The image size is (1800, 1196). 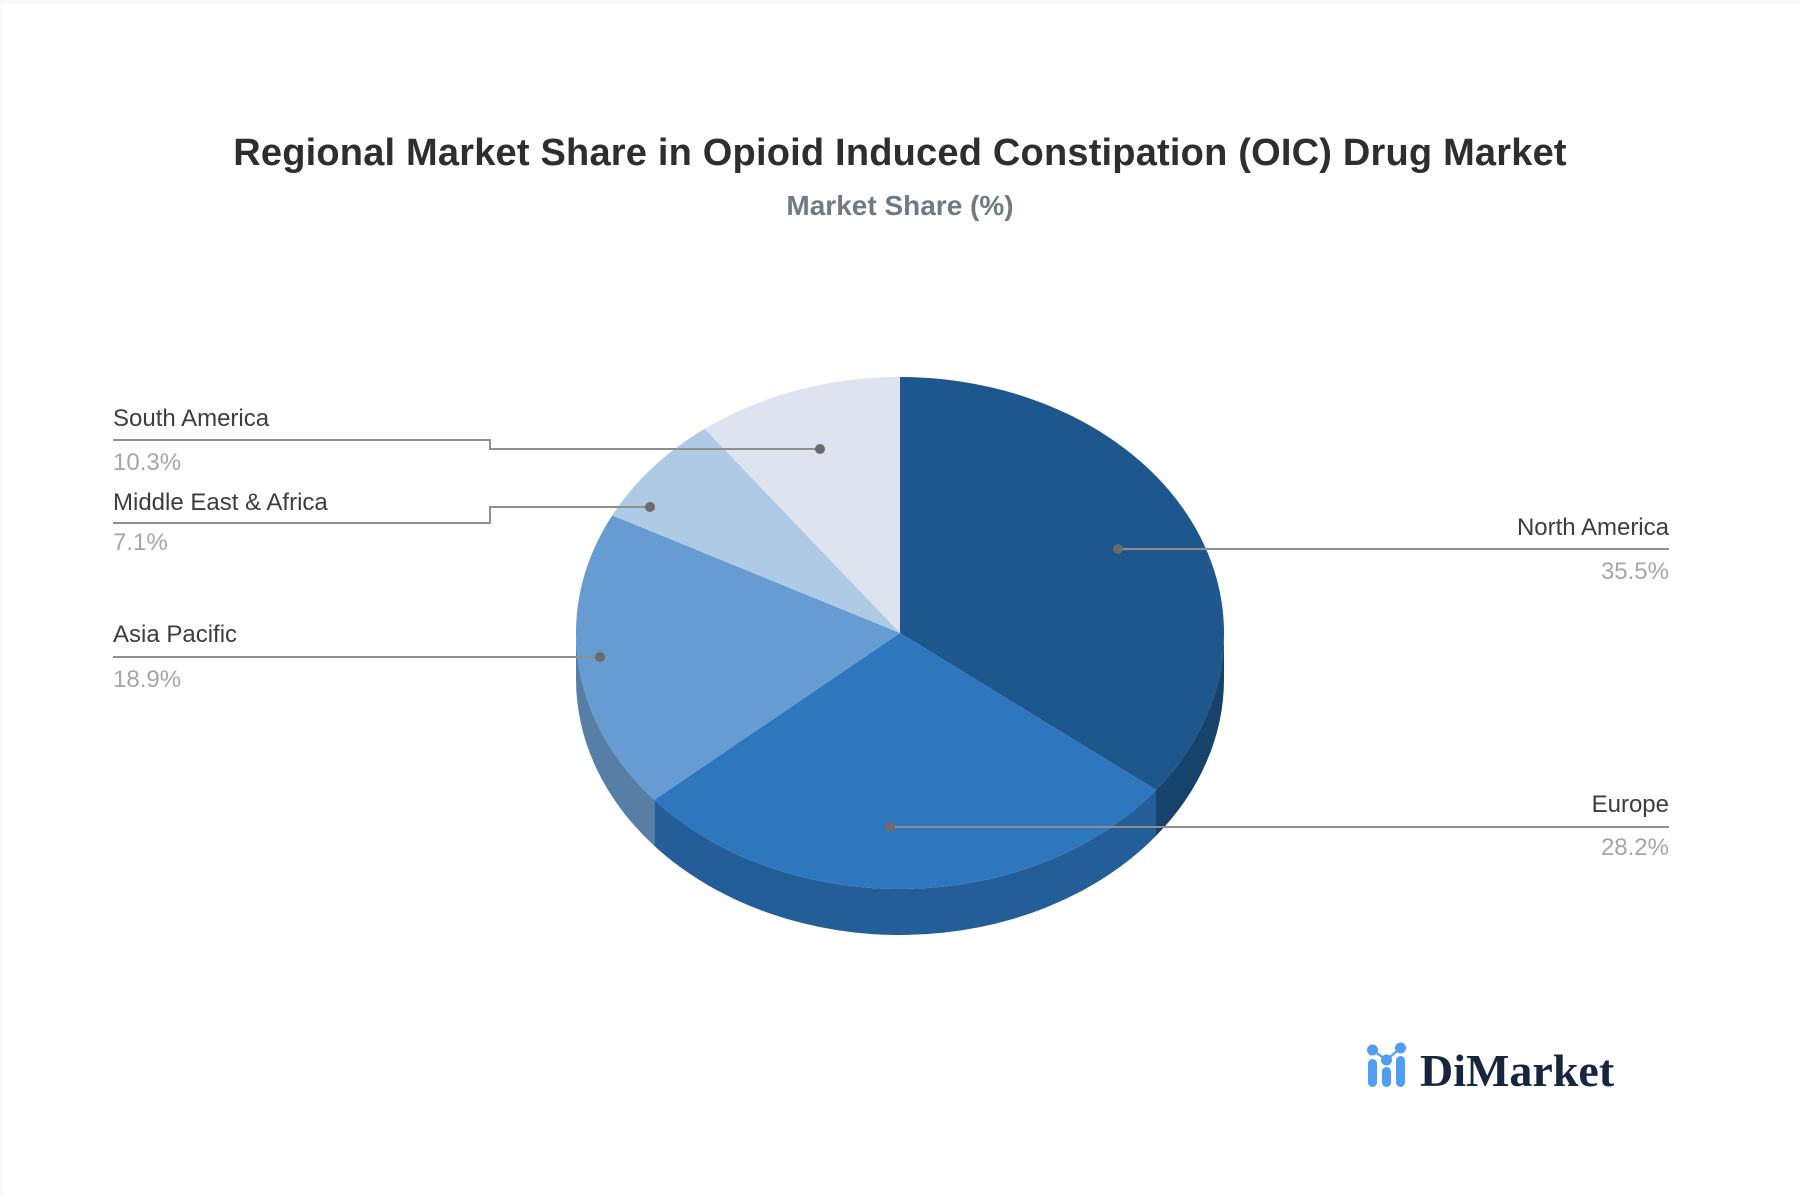 What do you see at coordinates (140, 542) in the screenshot?
I see `slice-pct-label-middle-east-africa: 7.1%` at bounding box center [140, 542].